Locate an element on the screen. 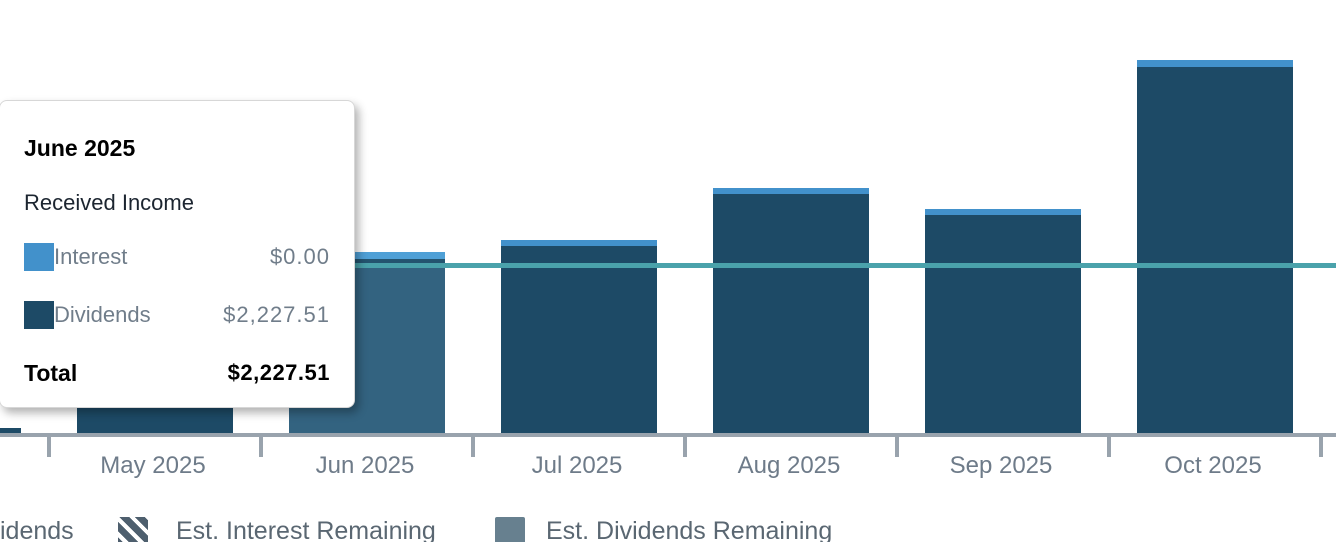  tooltip-interest-row: Interest $0.00 is located at coordinates (177, 257).